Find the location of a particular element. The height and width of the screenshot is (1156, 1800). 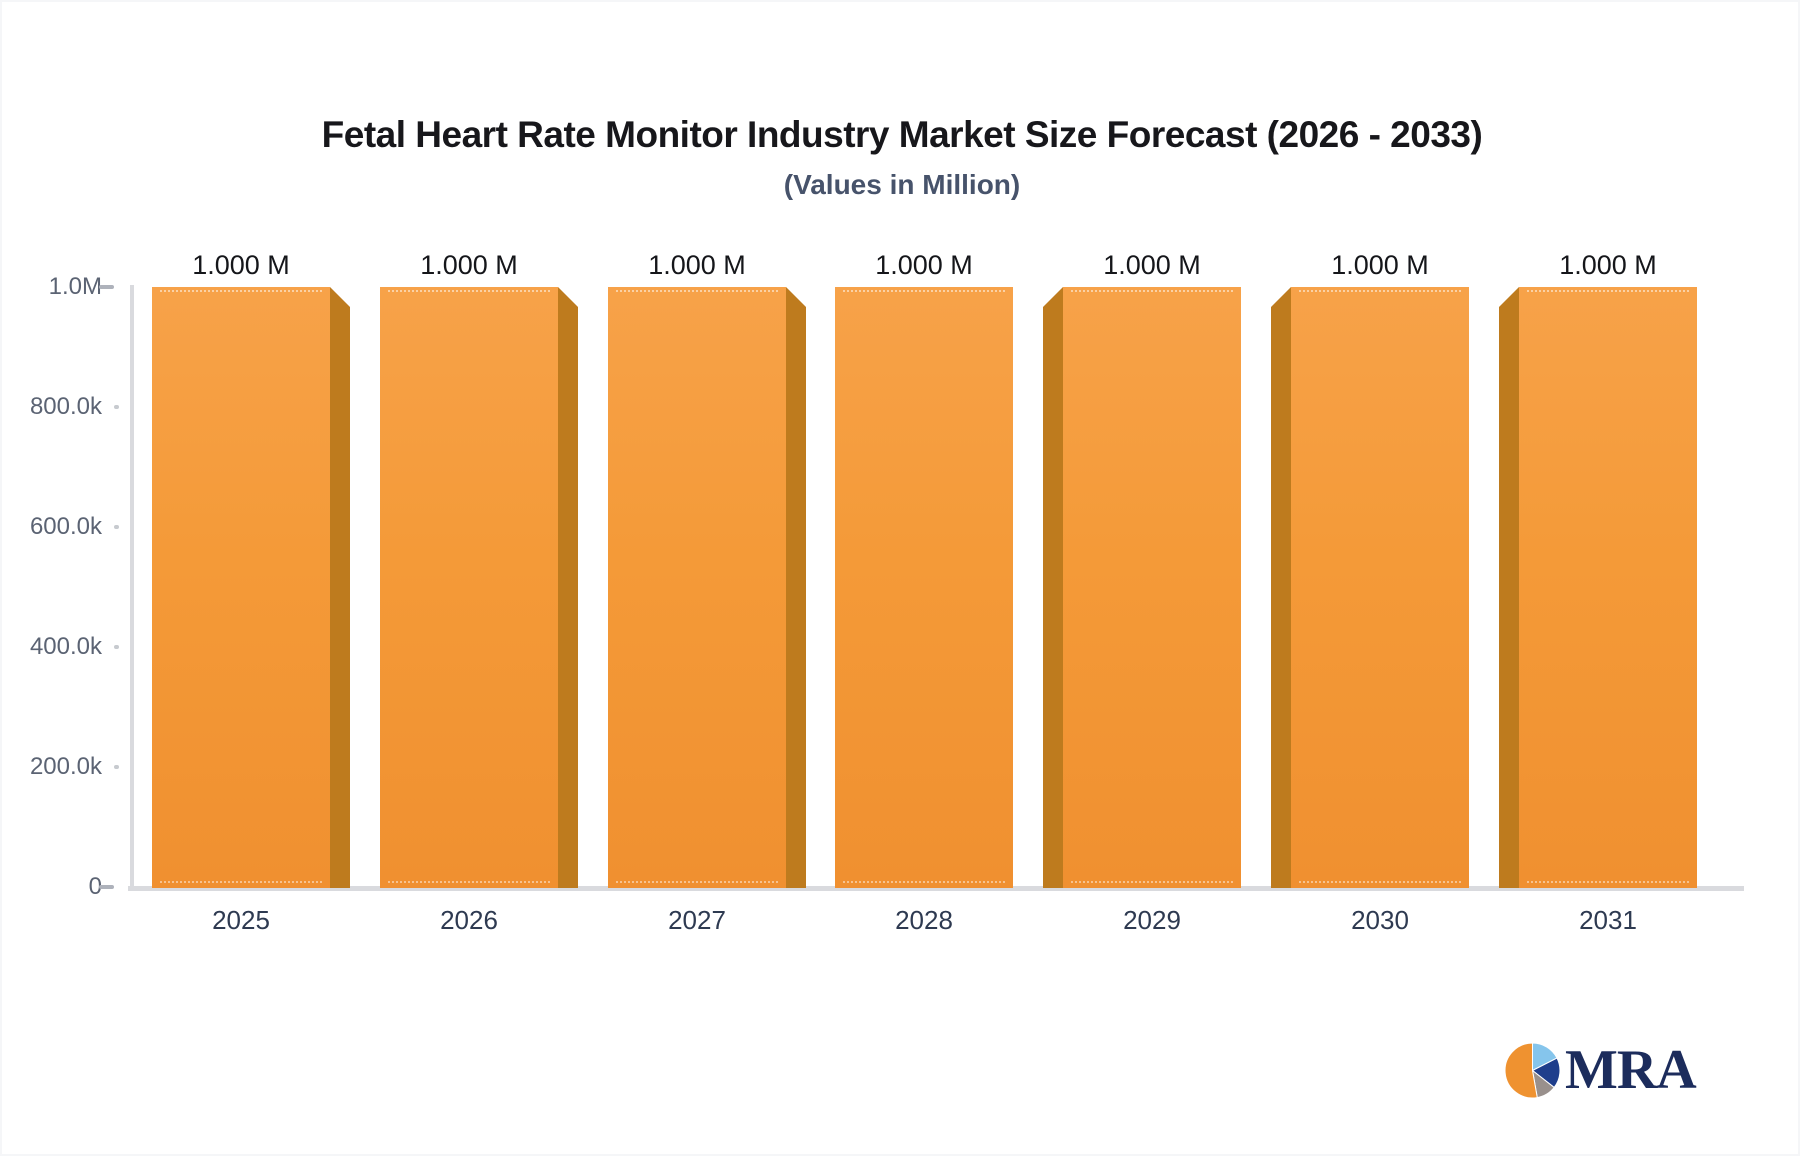

bar-2026: 1.000 M 2026 is located at coordinates (479, 592).